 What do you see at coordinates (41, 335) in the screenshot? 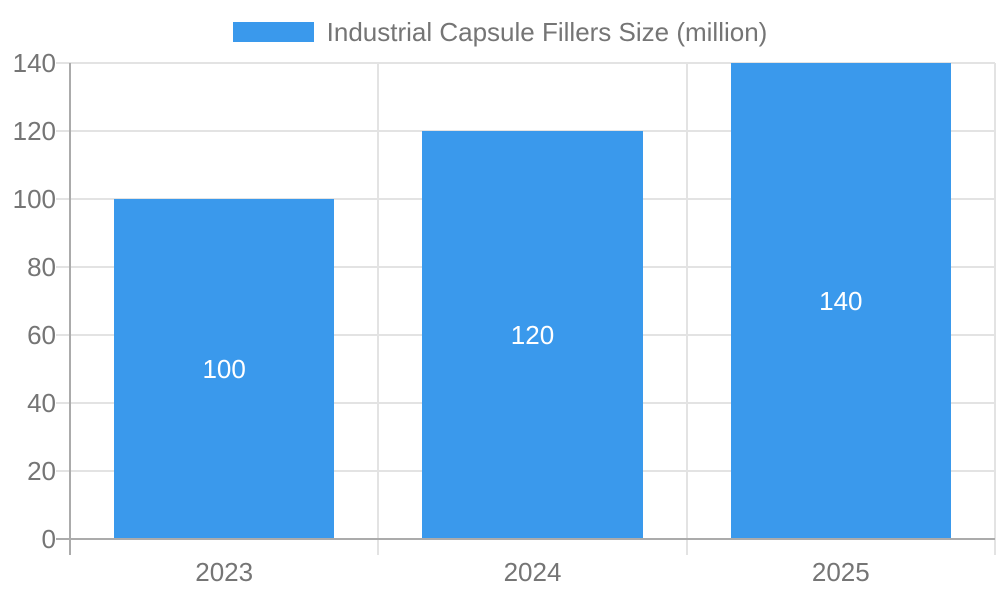
I see `y-tick-label: 60` at bounding box center [41, 335].